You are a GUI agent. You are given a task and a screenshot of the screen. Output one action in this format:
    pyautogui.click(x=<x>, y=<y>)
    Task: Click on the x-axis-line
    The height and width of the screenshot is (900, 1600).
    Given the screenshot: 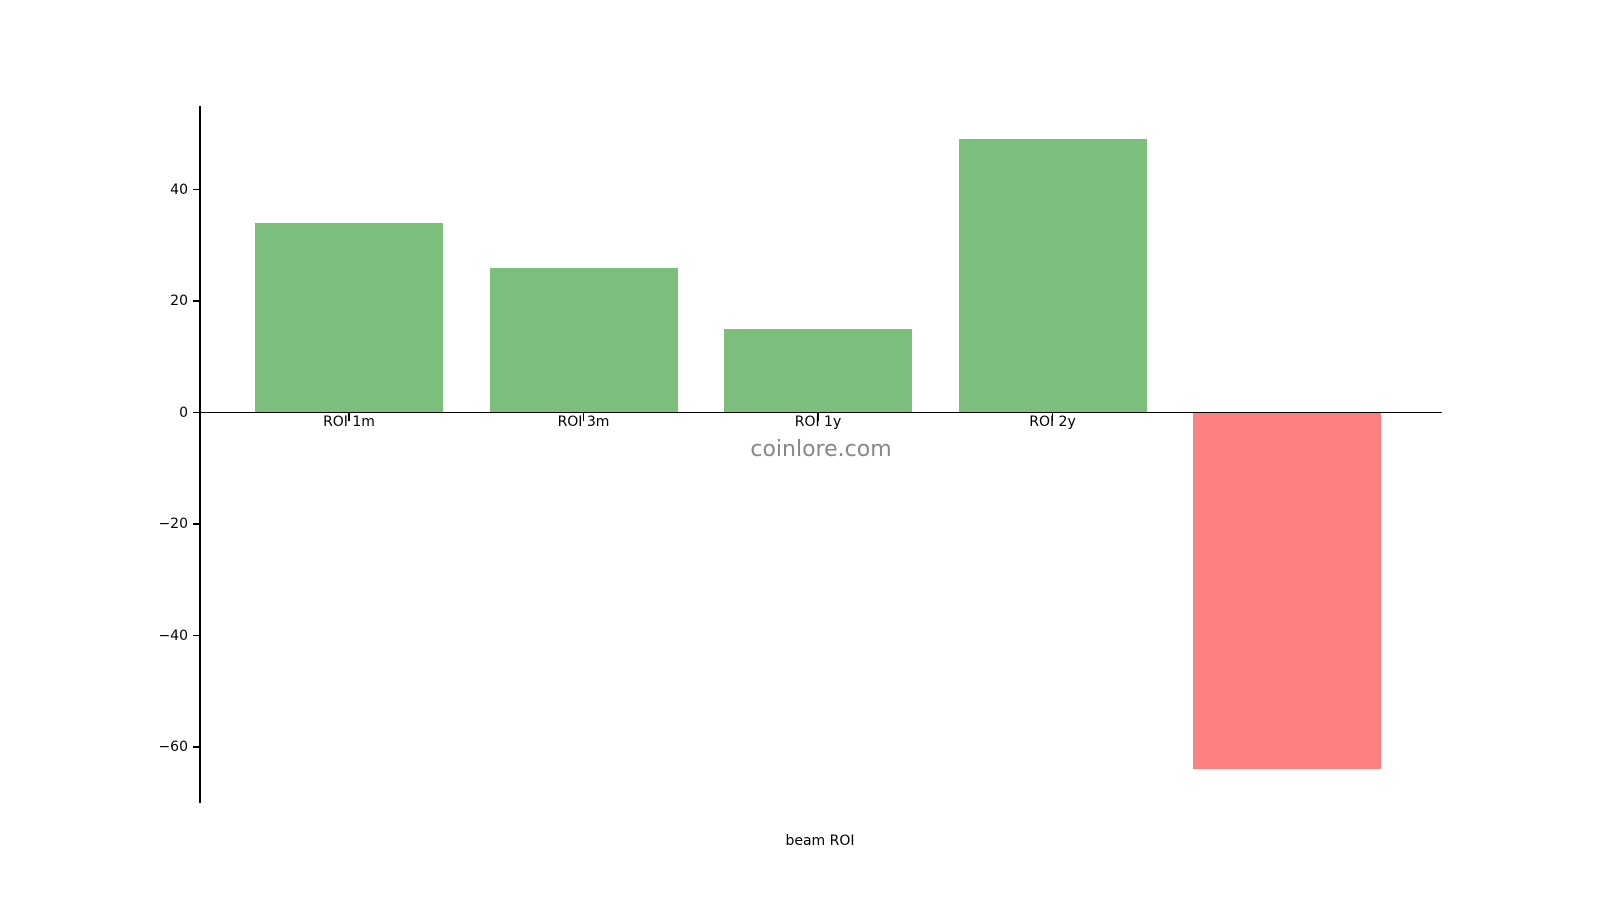 What is the action you would take?
    pyautogui.click(x=820, y=412)
    